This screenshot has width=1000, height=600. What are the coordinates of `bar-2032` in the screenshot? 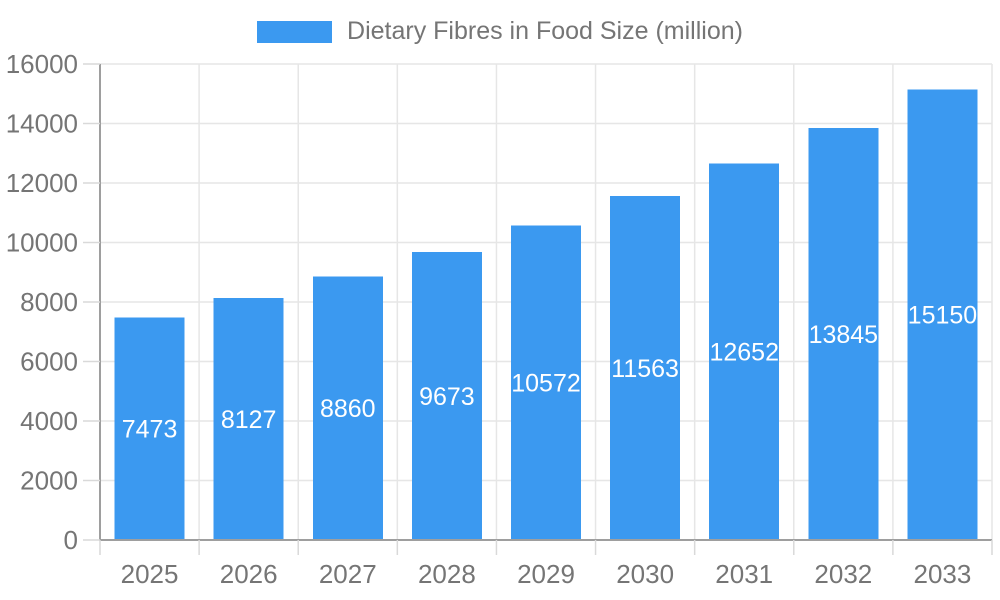 It's located at (843, 334).